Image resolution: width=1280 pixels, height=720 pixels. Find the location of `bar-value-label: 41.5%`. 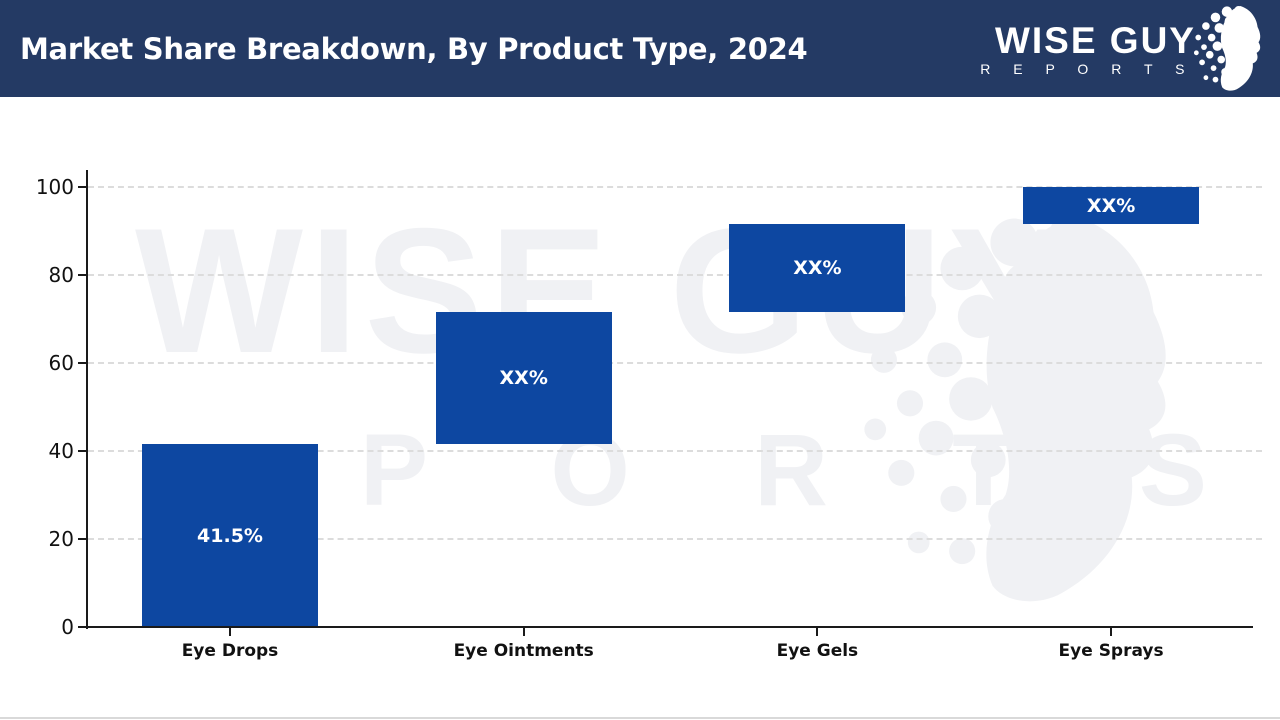

bar-value-label: 41.5% is located at coordinates (230, 535).